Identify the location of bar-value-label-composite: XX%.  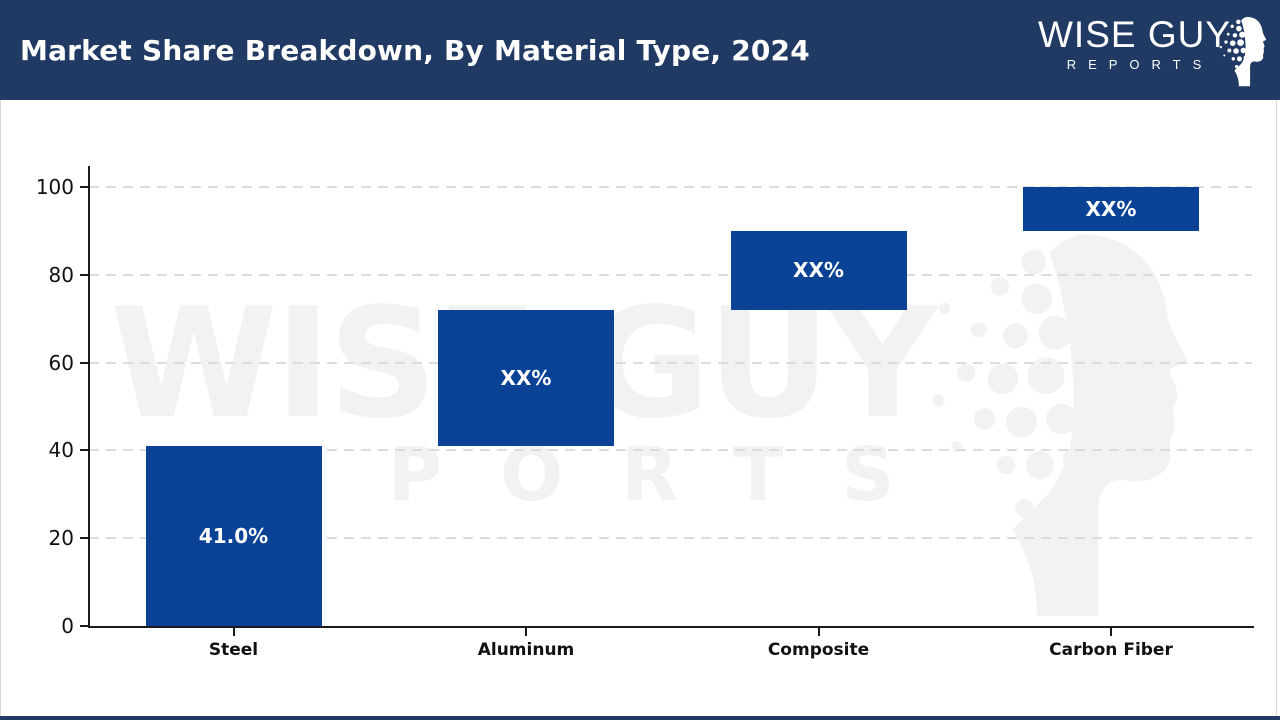
(818, 270).